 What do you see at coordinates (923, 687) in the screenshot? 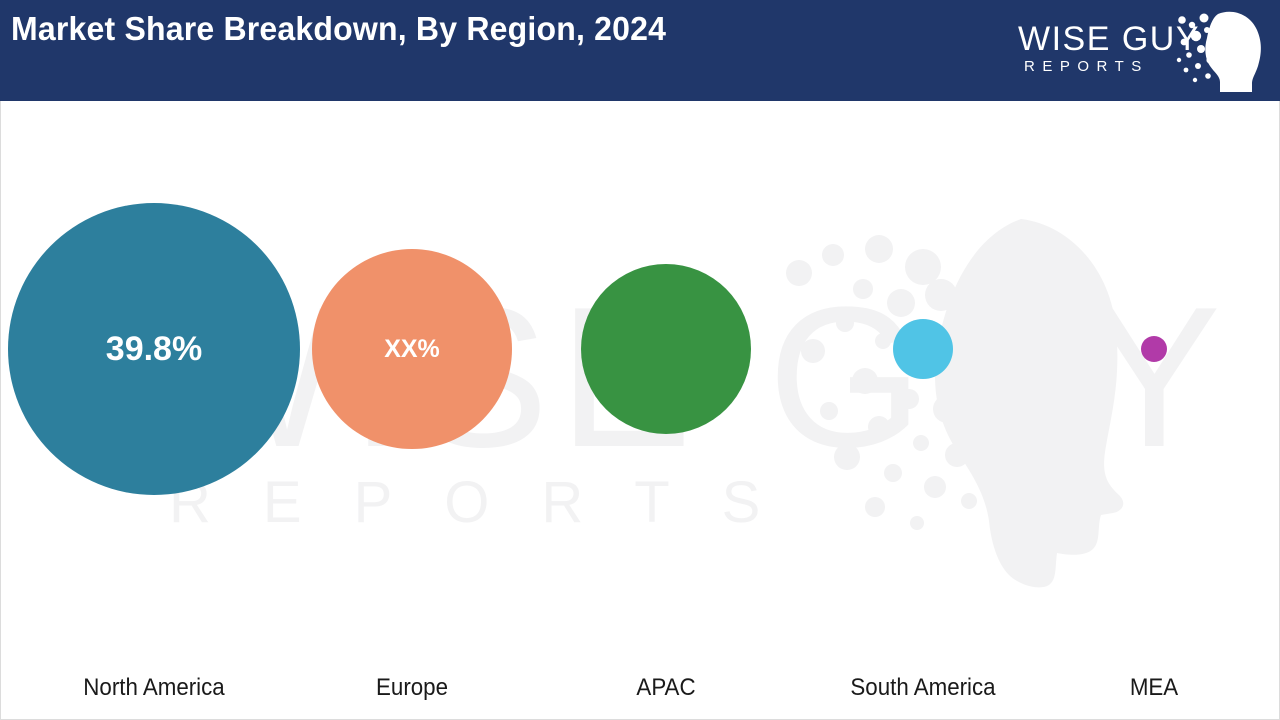
I see `category-label-south-america: South America` at bounding box center [923, 687].